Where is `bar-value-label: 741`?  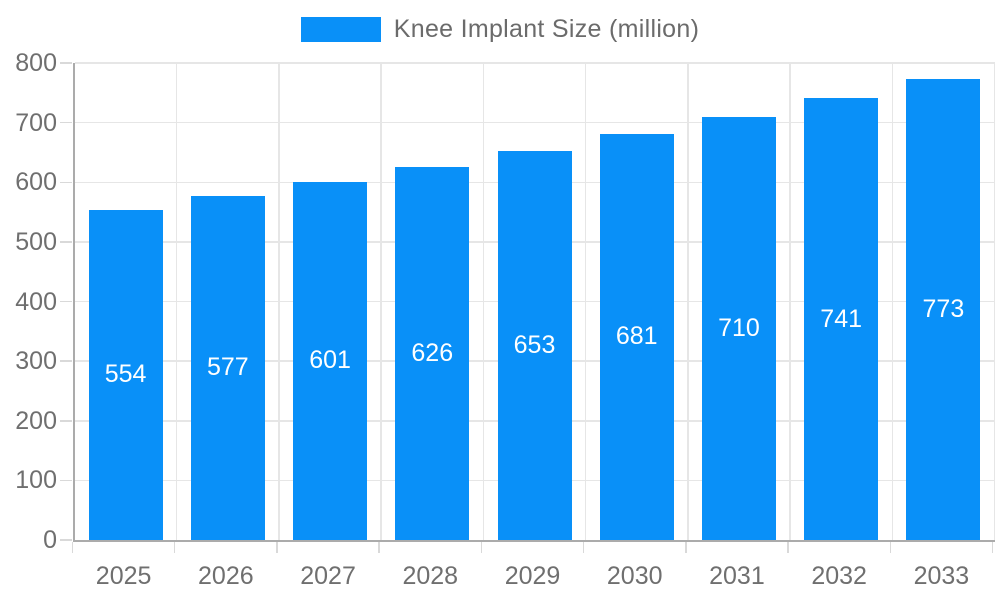
bar-value-label: 741 is located at coordinates (841, 318).